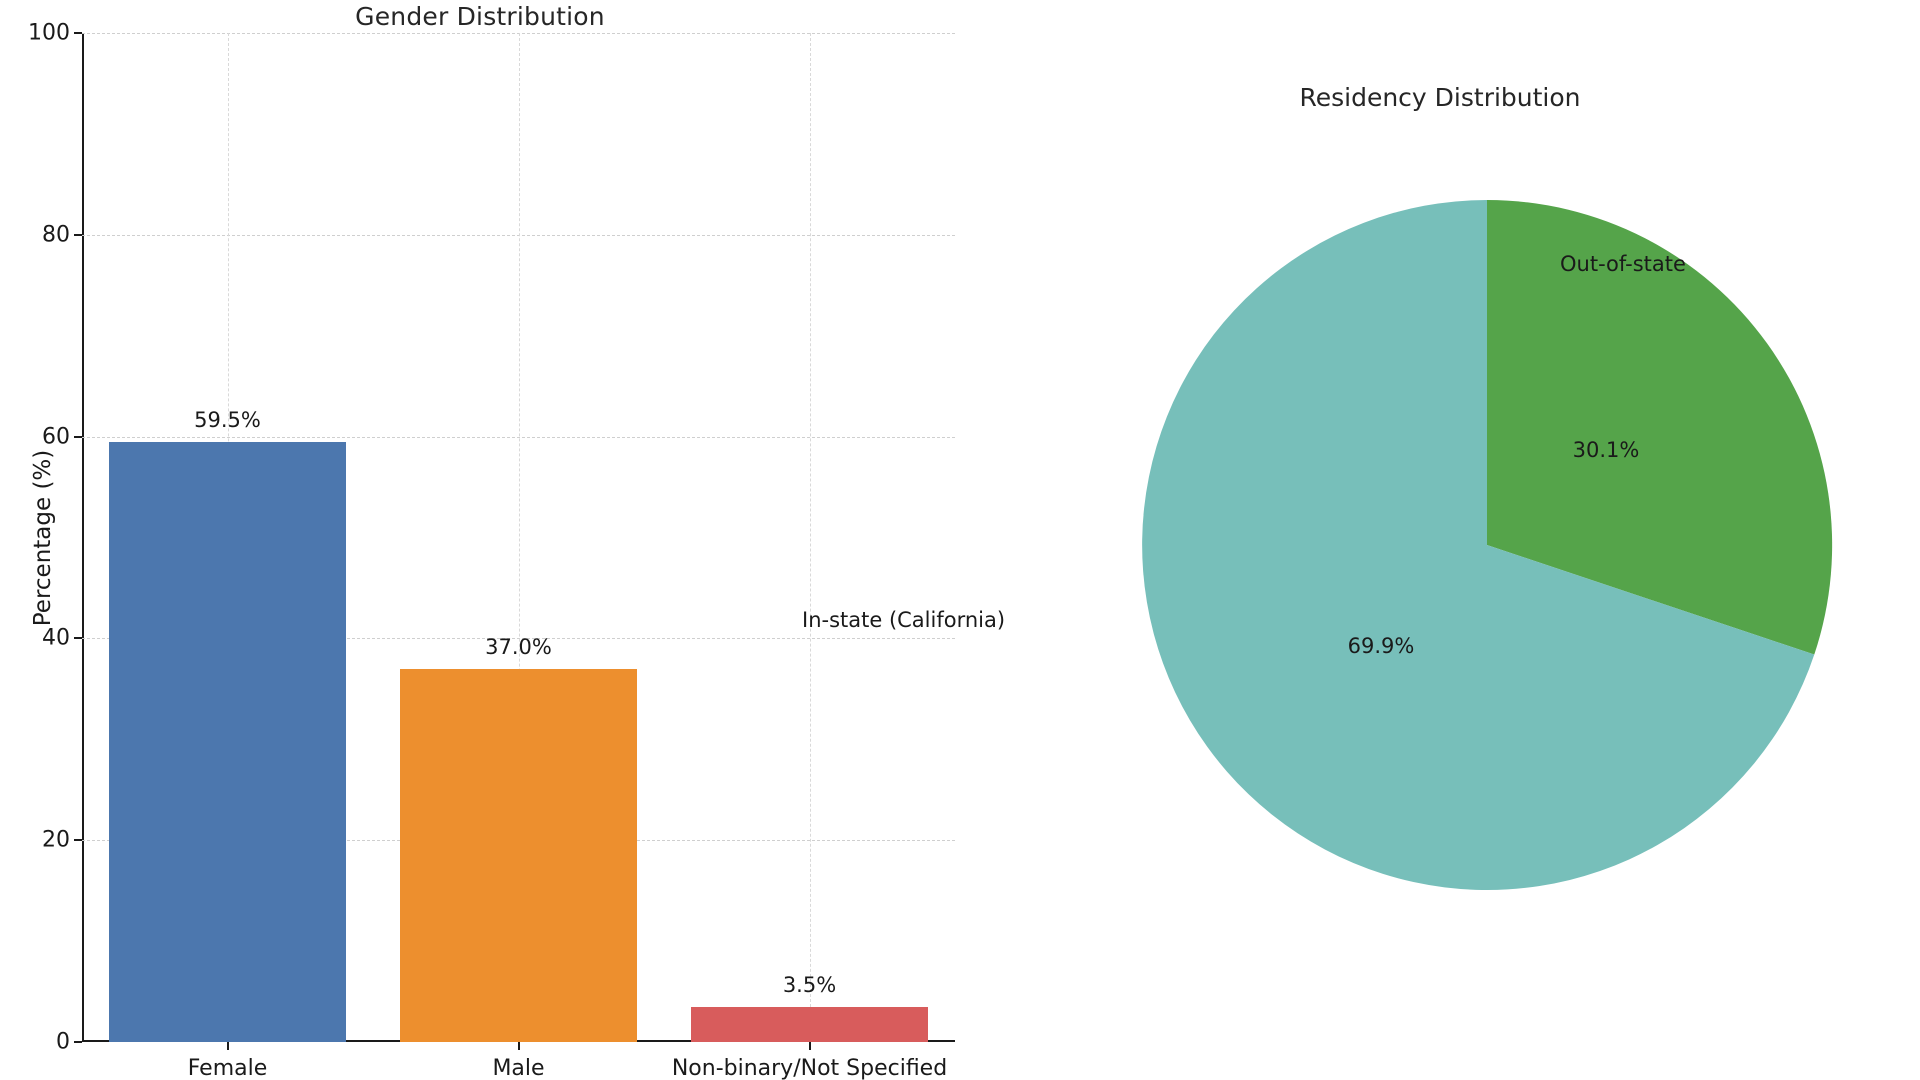 The image size is (1920, 1080). Describe the element at coordinates (1623, 264) in the screenshot. I see `pie-label-out-of-state: Out-of-state` at that location.